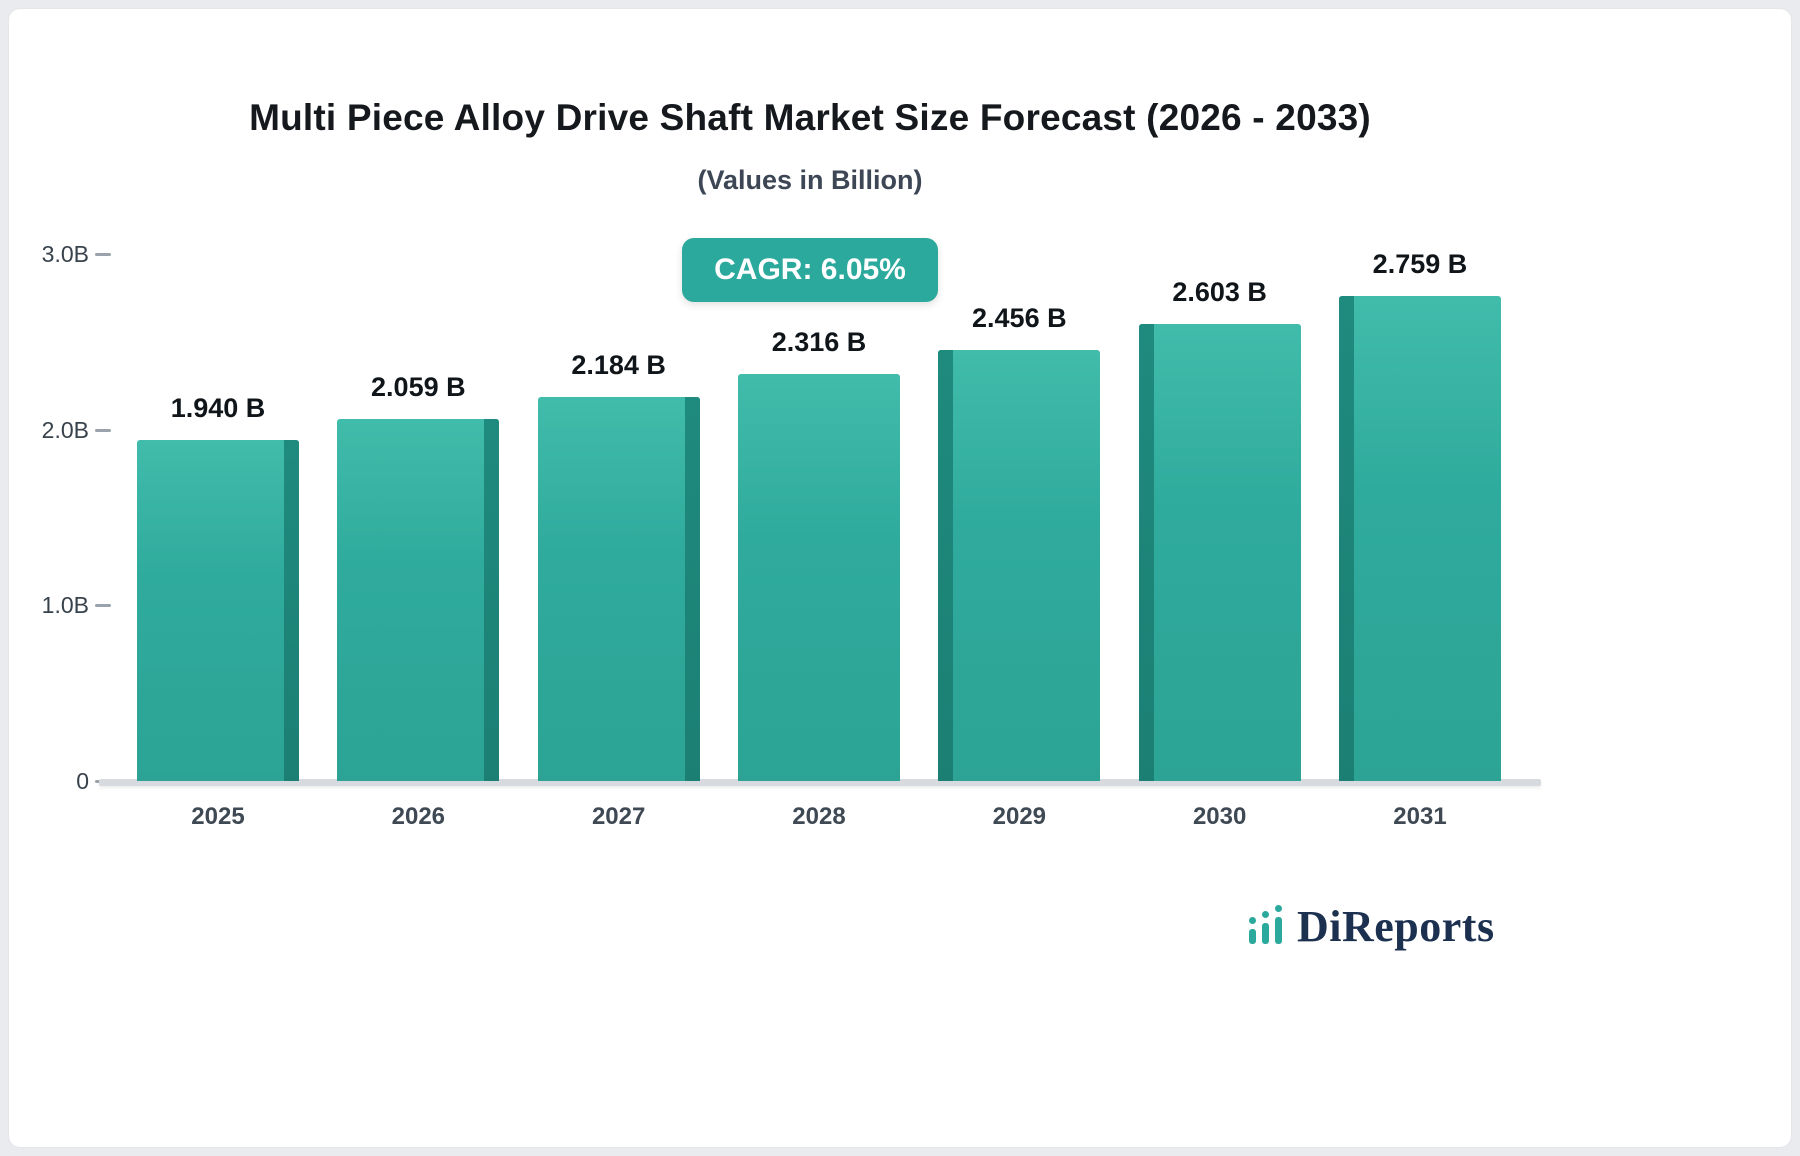  I want to click on bar: 2.759 B, so click(1419, 515).